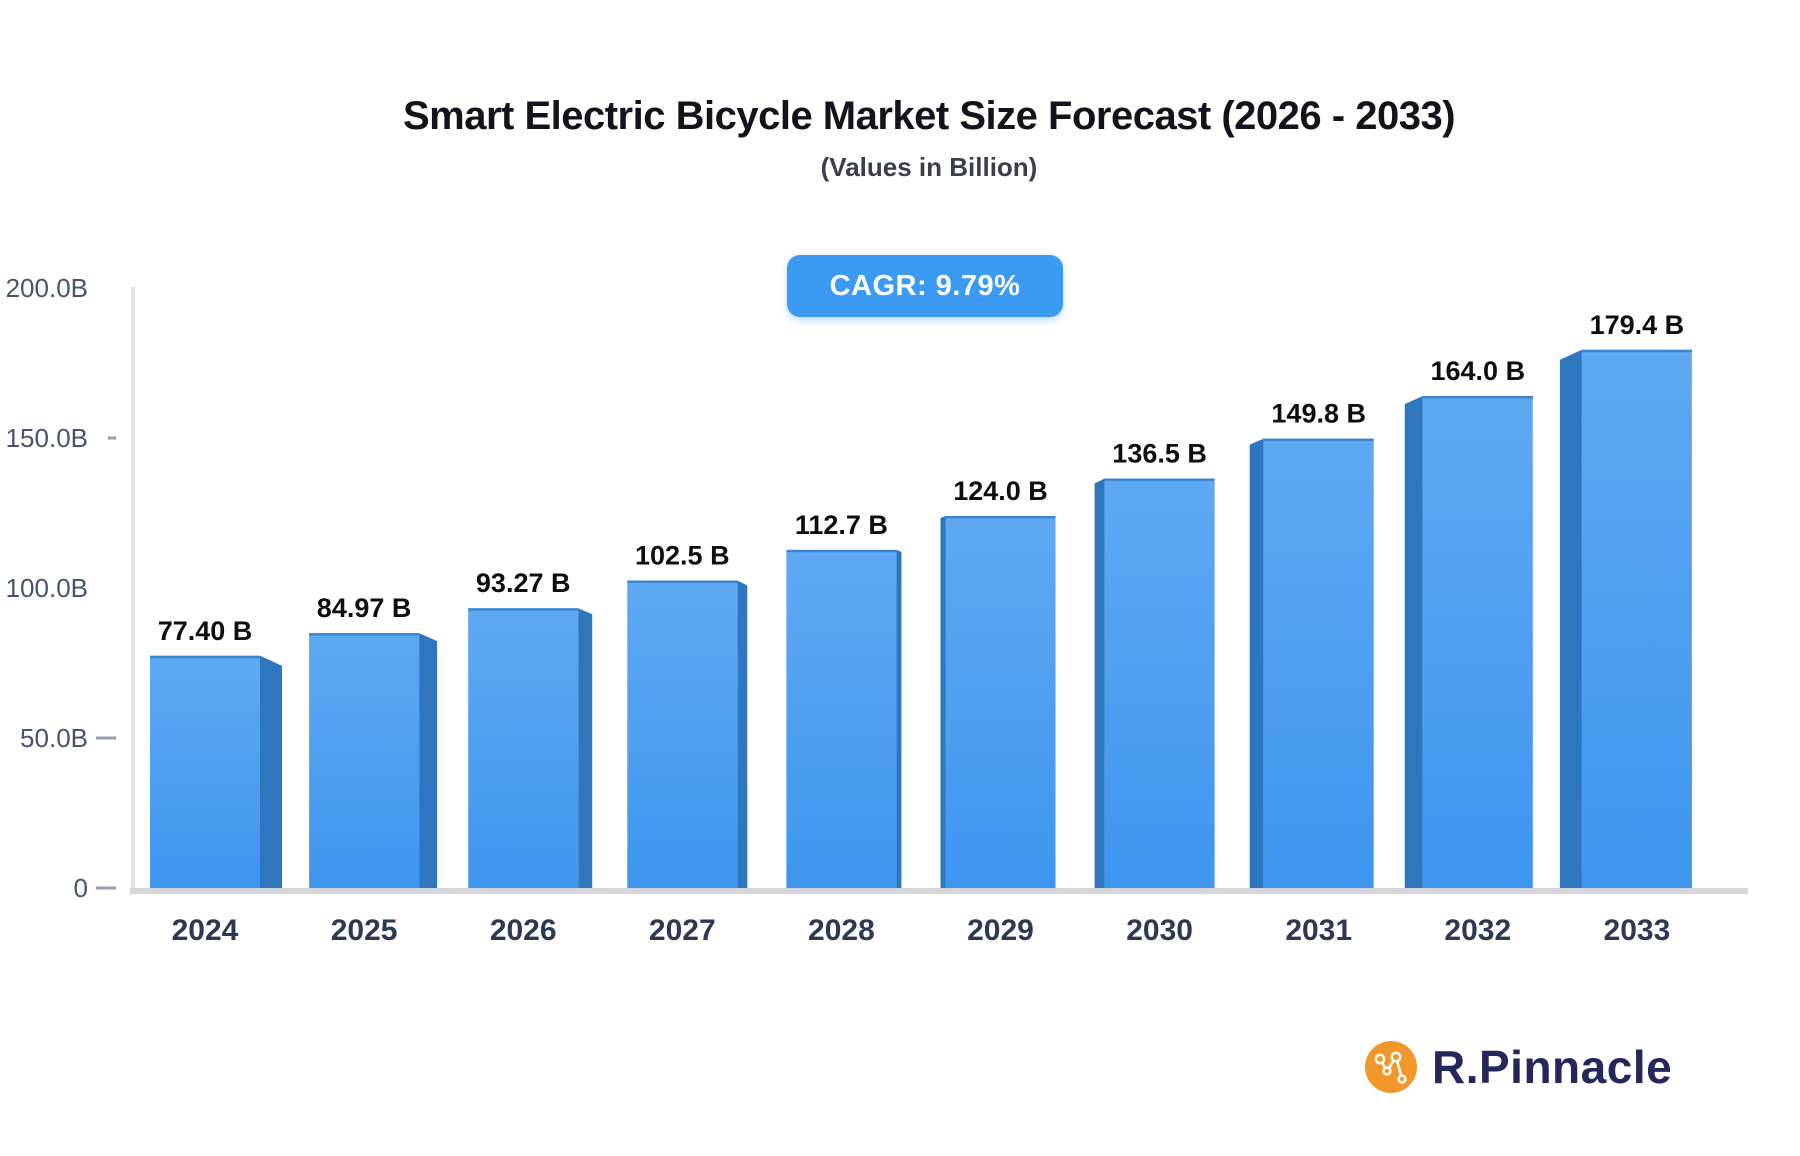  Describe the element at coordinates (54, 738) in the screenshot. I see `y-tick-label: 50.0B` at that location.